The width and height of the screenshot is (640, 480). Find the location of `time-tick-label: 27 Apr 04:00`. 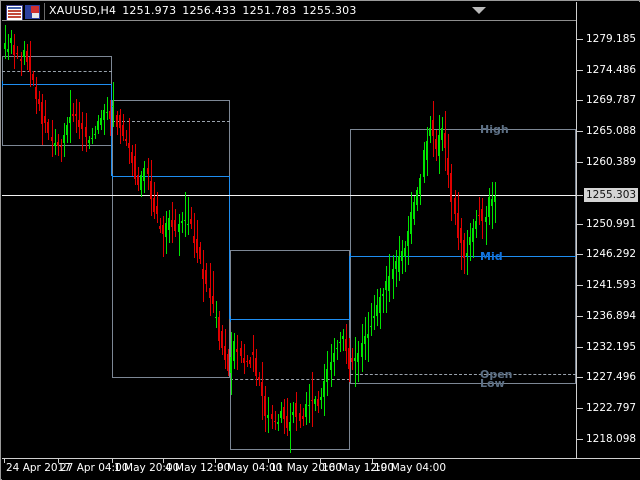

time-tick-label: 27 Apr 04:00 is located at coordinates (94, 468).